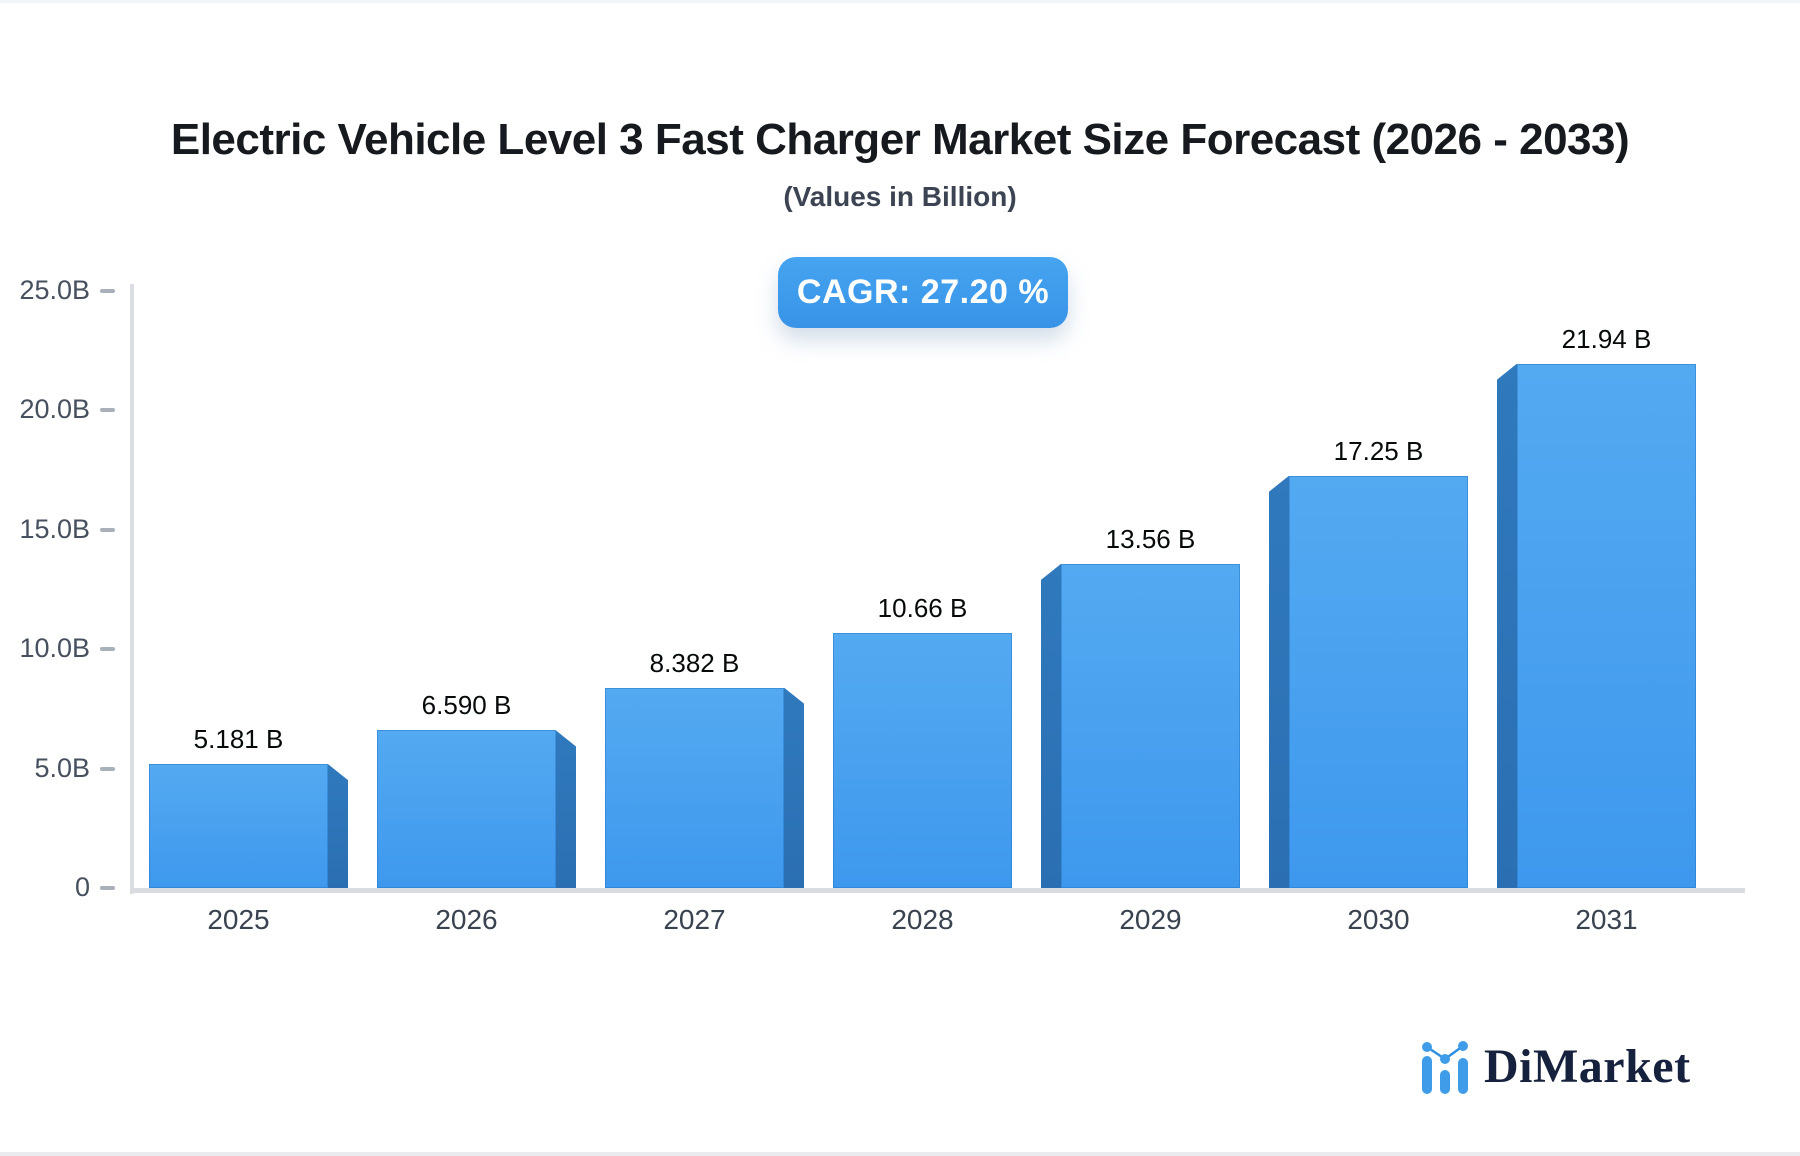 The width and height of the screenshot is (1800, 1156). What do you see at coordinates (1279, 681) in the screenshot?
I see `bar-side-2030` at bounding box center [1279, 681].